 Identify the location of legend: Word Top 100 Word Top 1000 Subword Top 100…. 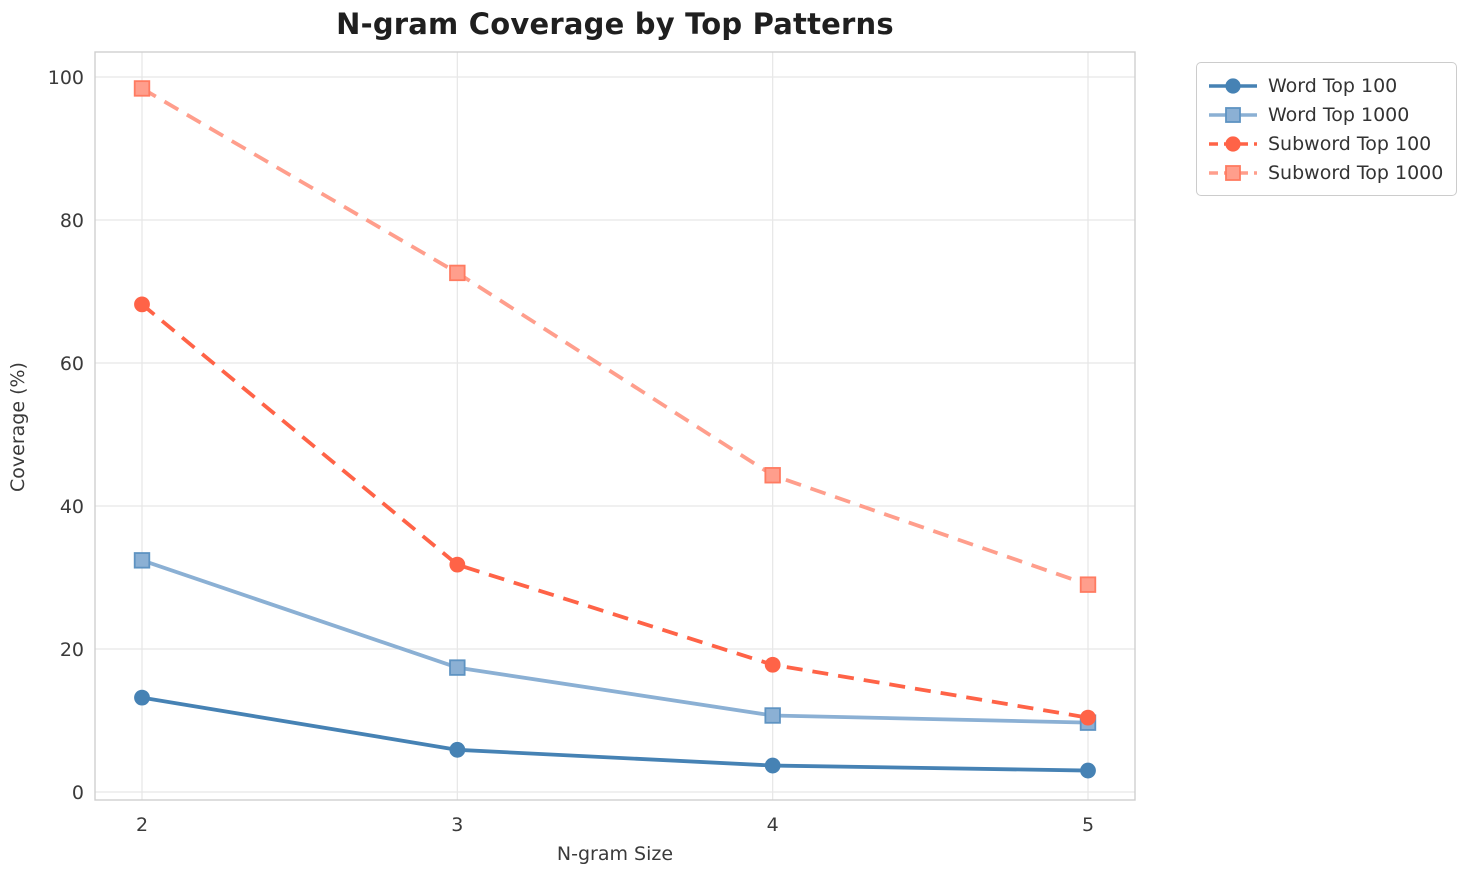
(1326, 129).